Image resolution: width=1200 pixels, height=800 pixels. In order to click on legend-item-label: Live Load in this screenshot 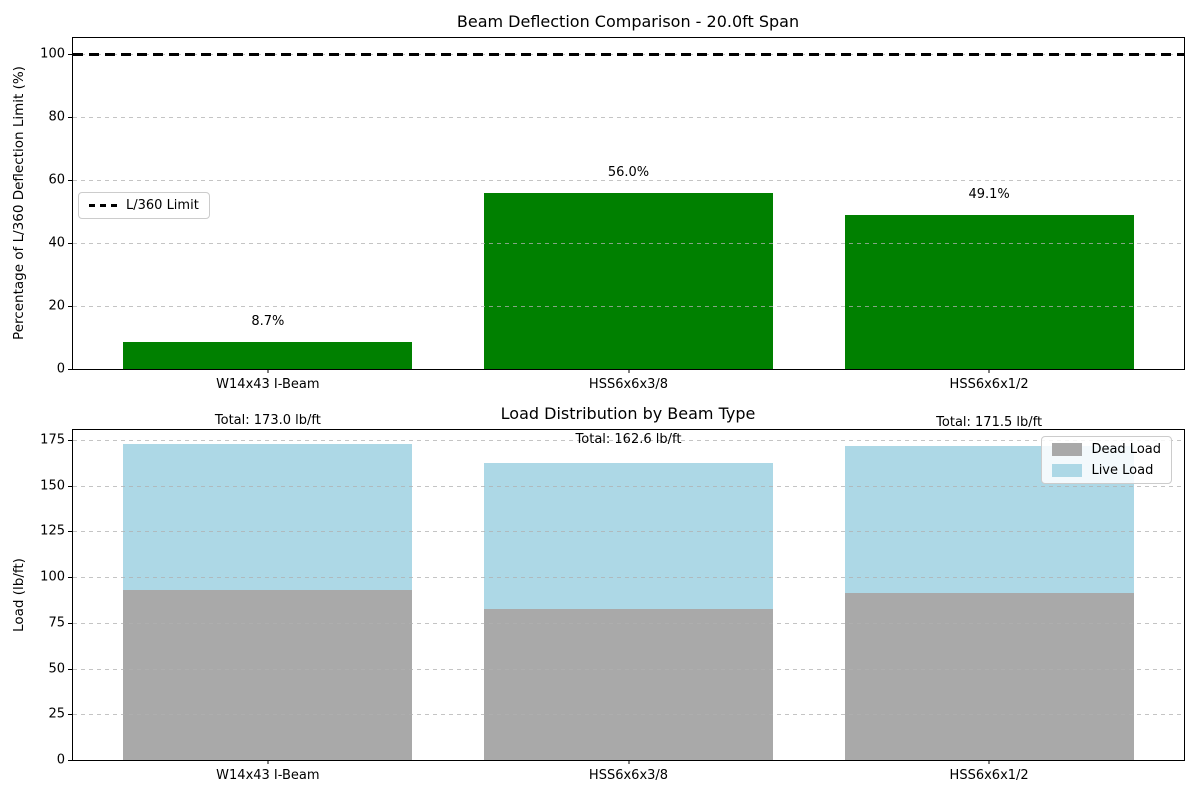, I will do `click(1122, 470)`.